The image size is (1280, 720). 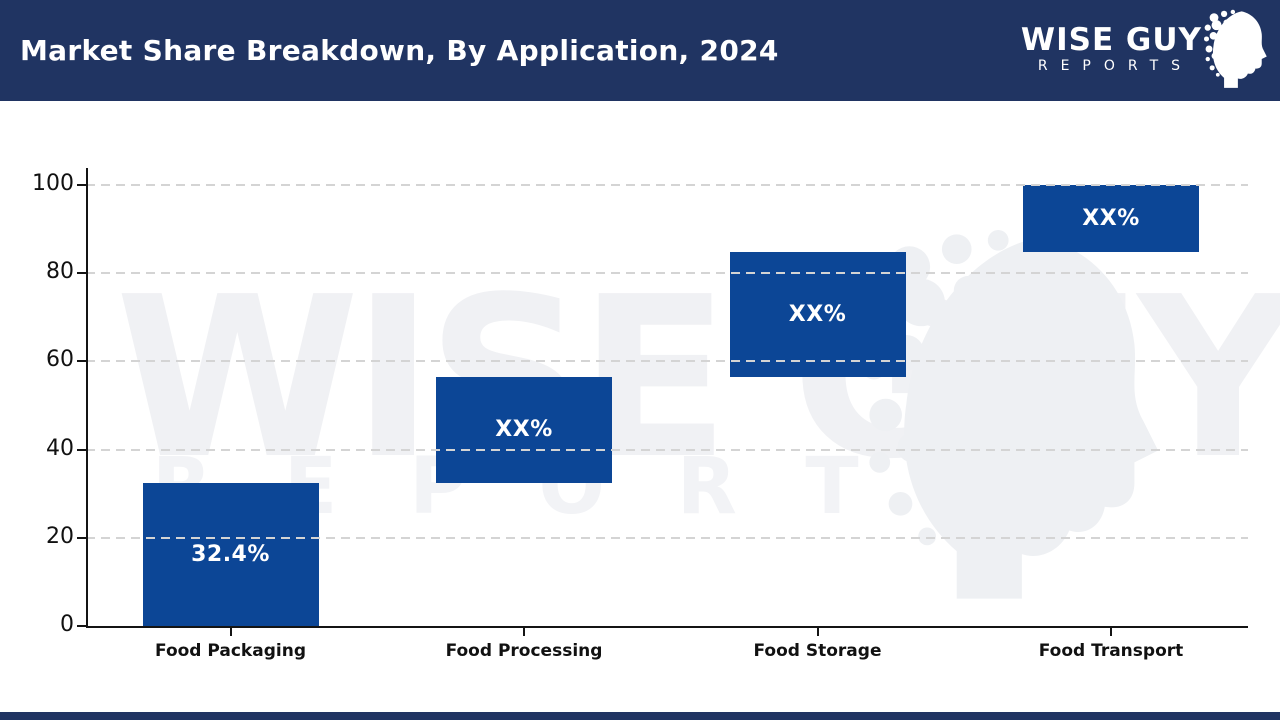 What do you see at coordinates (60, 536) in the screenshot?
I see `y-tick-label: 20` at bounding box center [60, 536].